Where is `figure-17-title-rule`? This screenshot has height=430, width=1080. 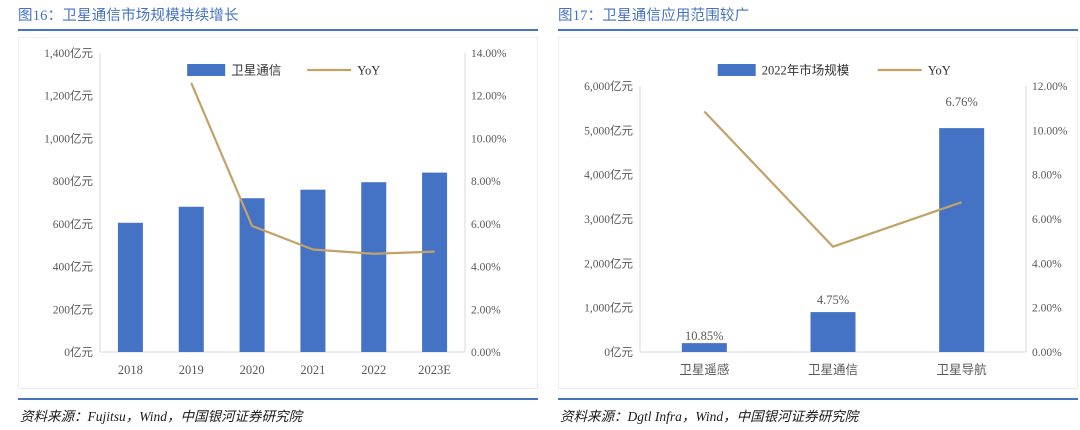 figure-17-title-rule is located at coordinates (818, 30).